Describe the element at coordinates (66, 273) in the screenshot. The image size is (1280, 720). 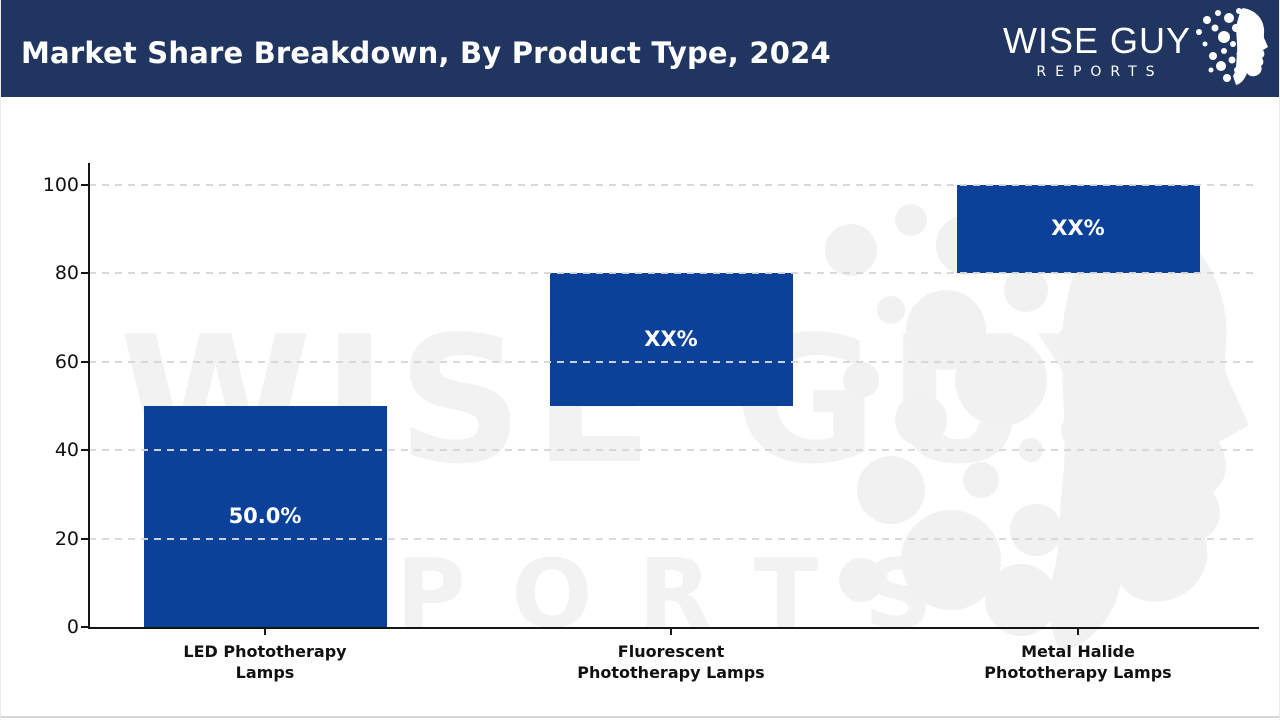
I see `y-tick-label: 80` at that location.